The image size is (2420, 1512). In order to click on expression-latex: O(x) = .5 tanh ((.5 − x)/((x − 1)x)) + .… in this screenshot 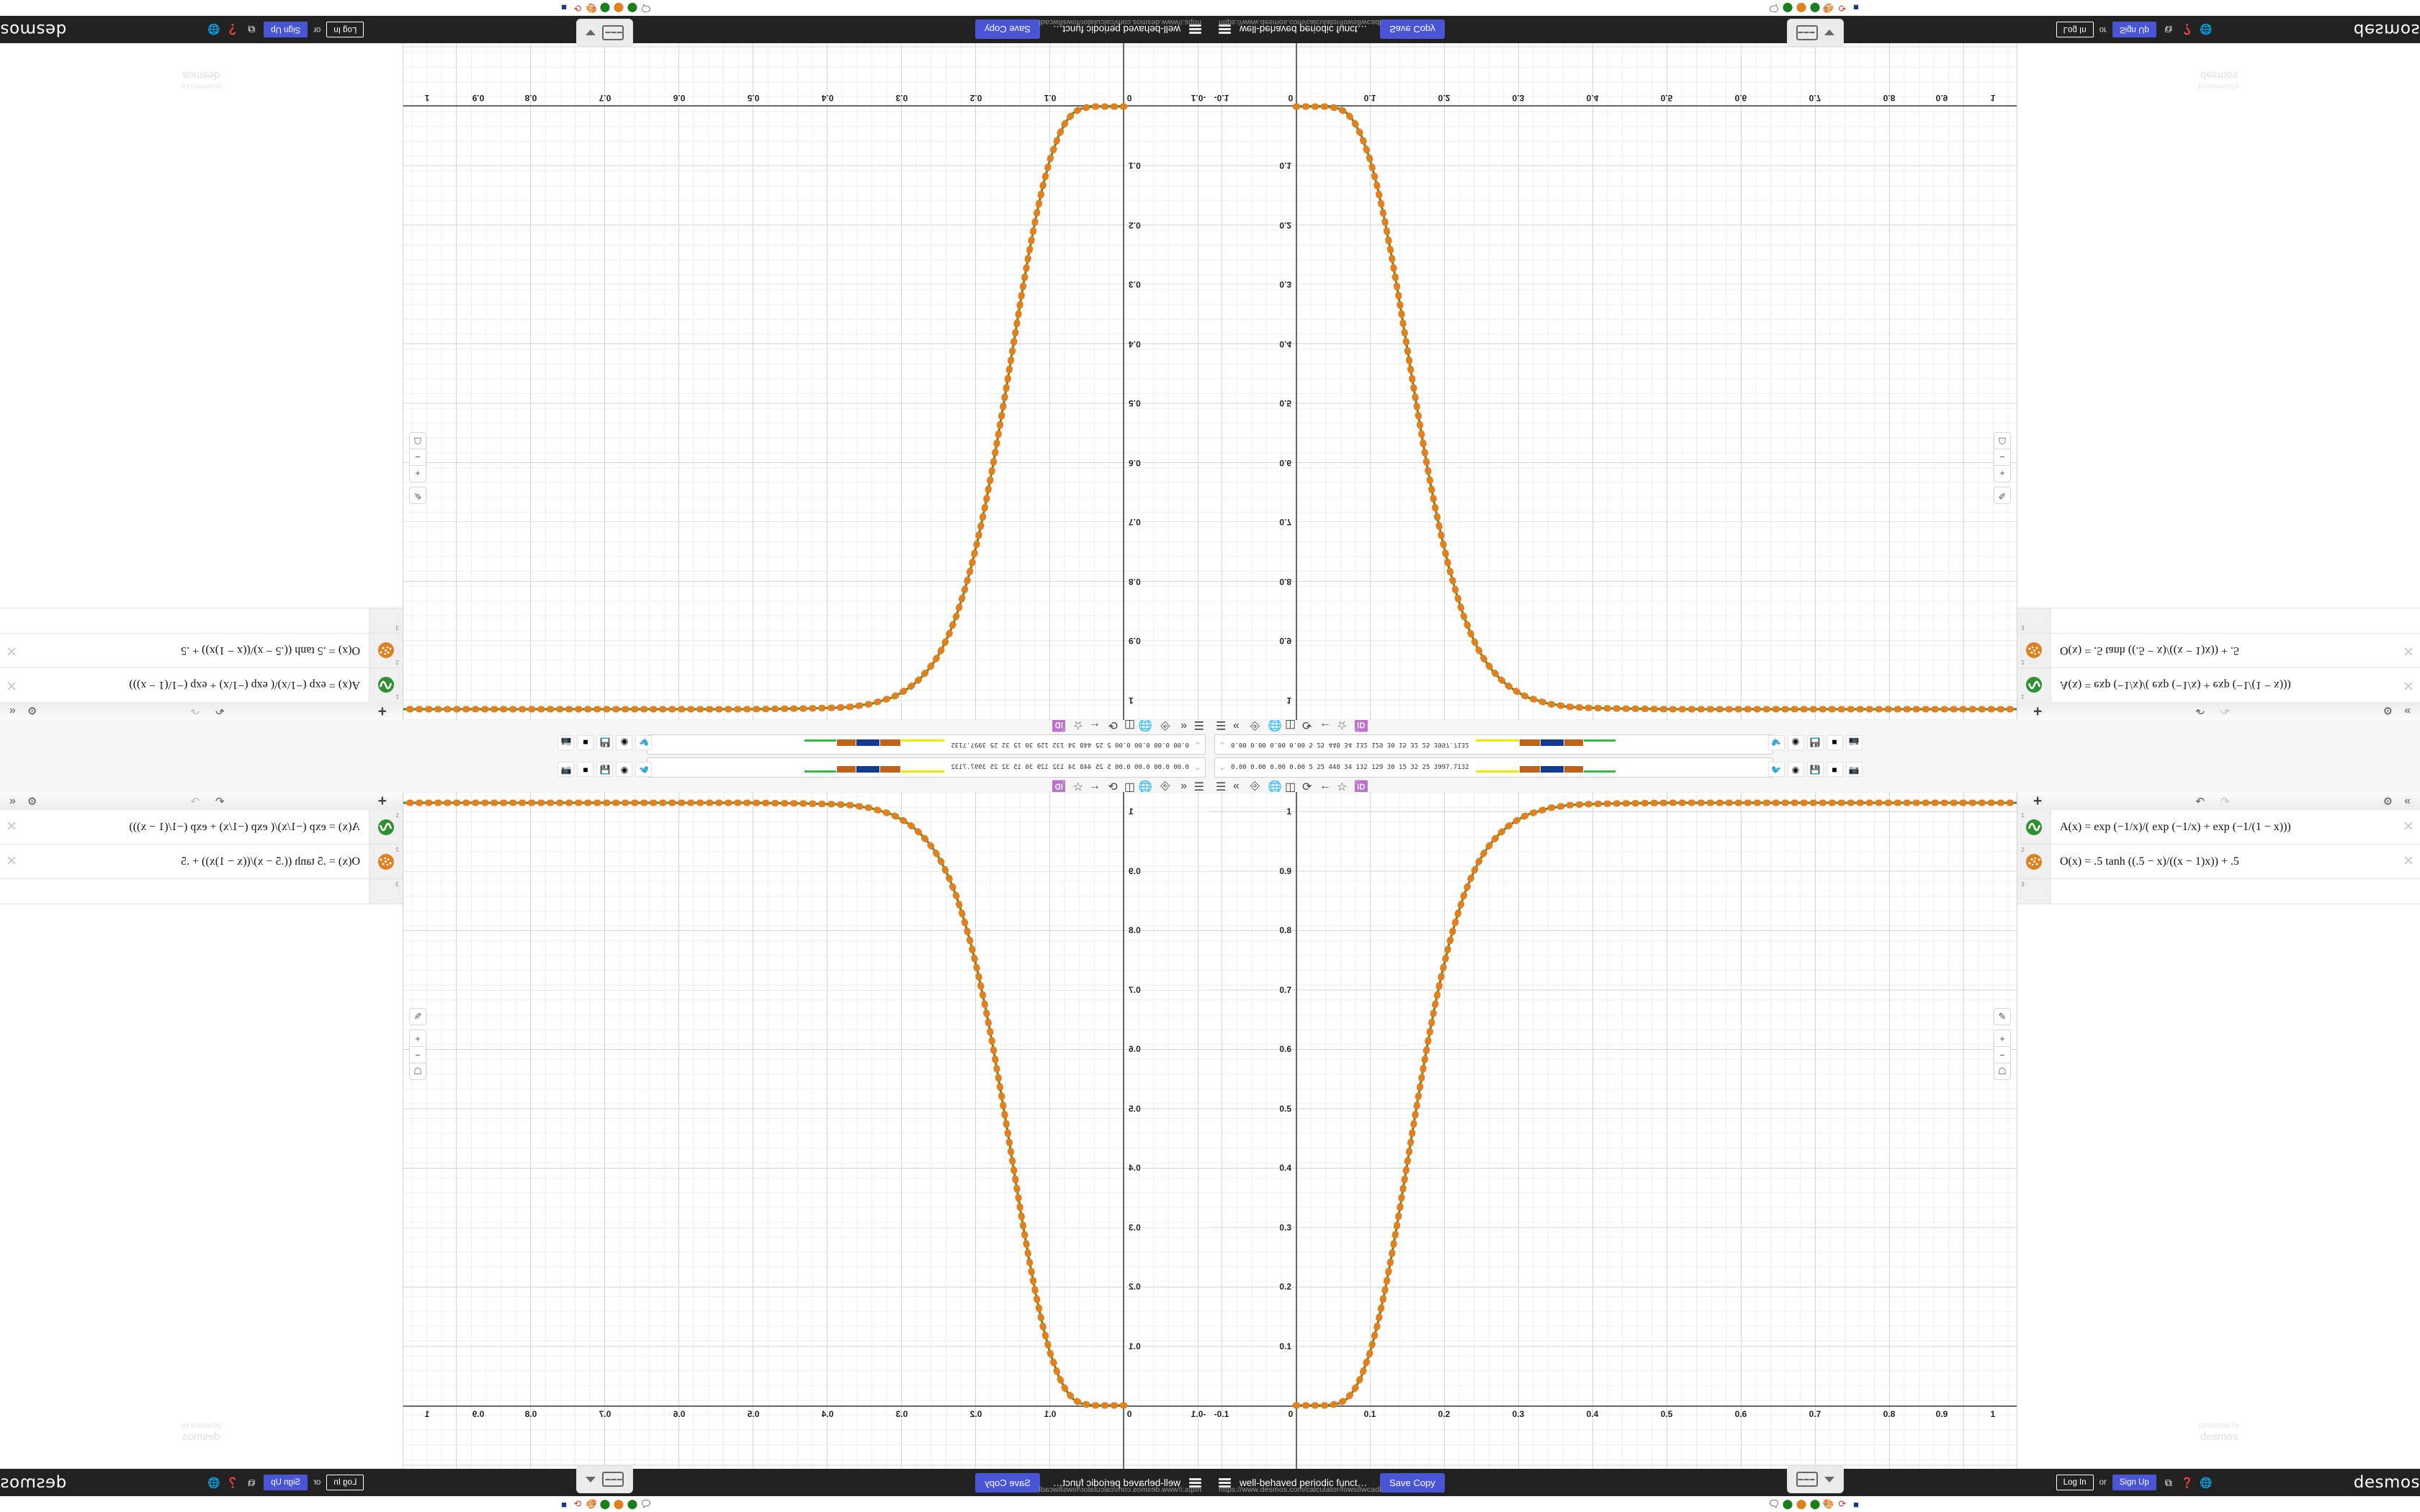, I will do `click(2149, 650)`.